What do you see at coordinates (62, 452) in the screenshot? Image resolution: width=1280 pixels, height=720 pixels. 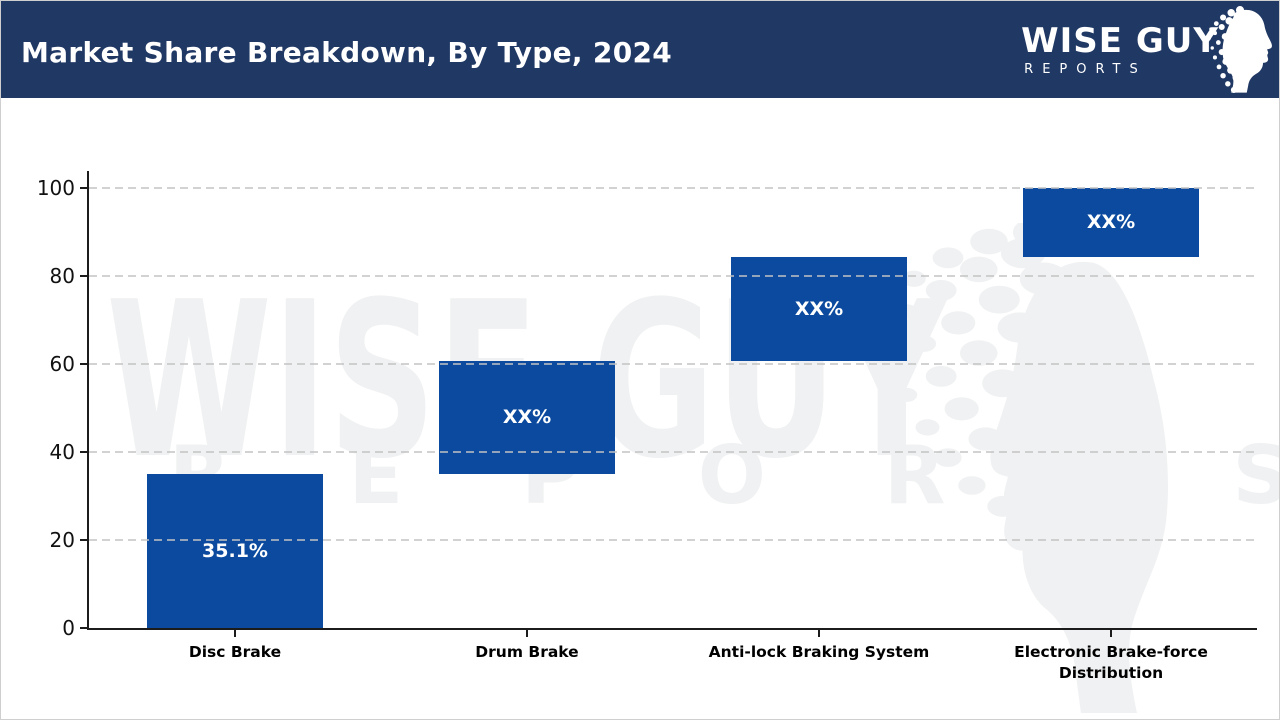 I see `y-tick-label: 40` at bounding box center [62, 452].